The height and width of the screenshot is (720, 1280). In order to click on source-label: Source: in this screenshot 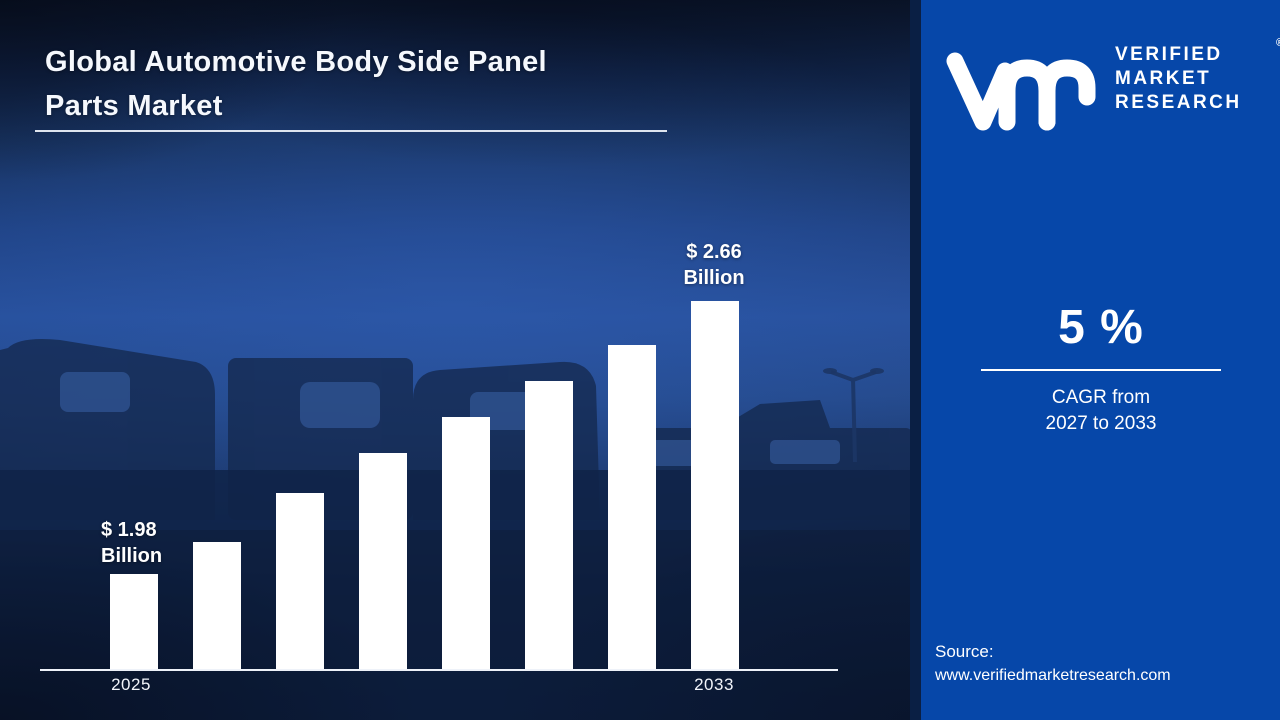, I will do `click(964, 651)`.